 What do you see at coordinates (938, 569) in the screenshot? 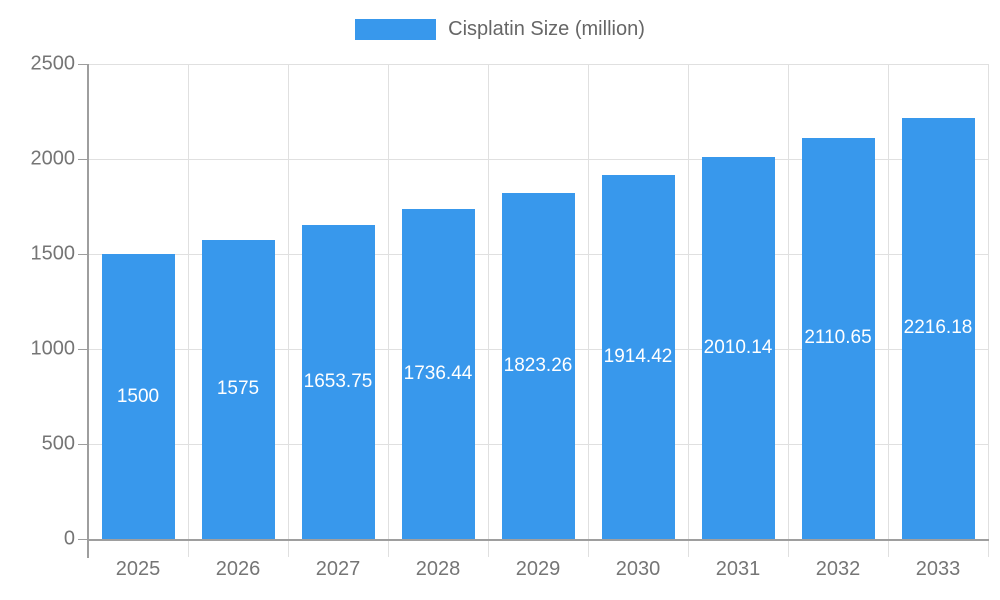
I see `x-axis-tick-label: 2033` at bounding box center [938, 569].